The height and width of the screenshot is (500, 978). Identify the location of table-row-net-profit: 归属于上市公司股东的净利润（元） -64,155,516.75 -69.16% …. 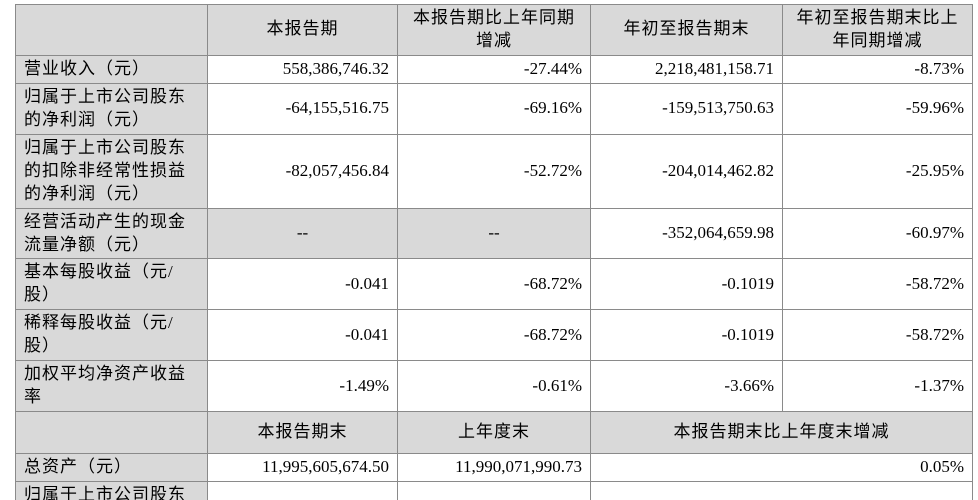
(494, 108).